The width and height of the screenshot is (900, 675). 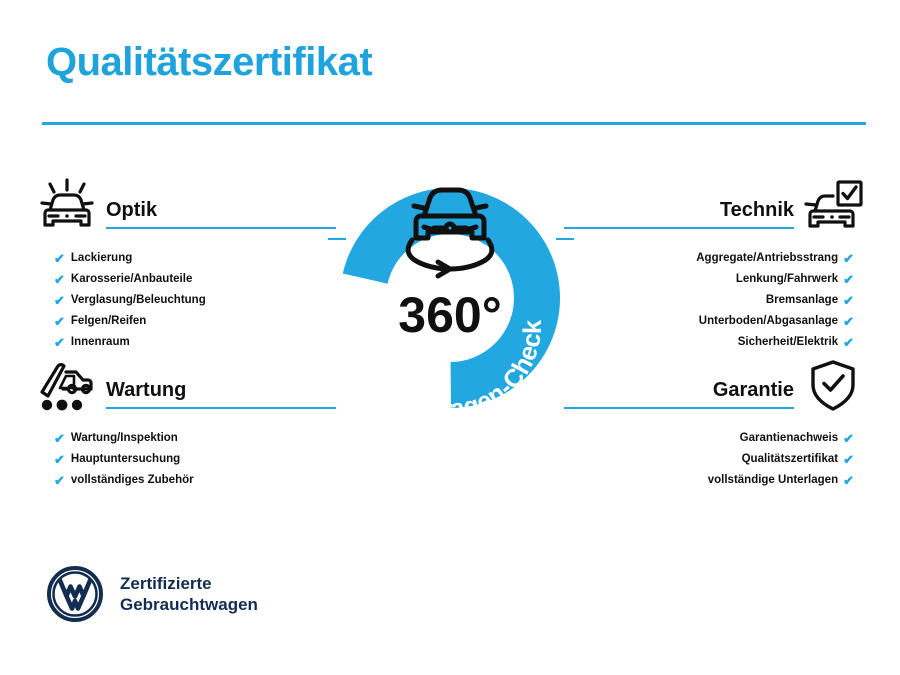 I want to click on list-item: Qualitätszertifikat ✔, so click(x=714, y=459).